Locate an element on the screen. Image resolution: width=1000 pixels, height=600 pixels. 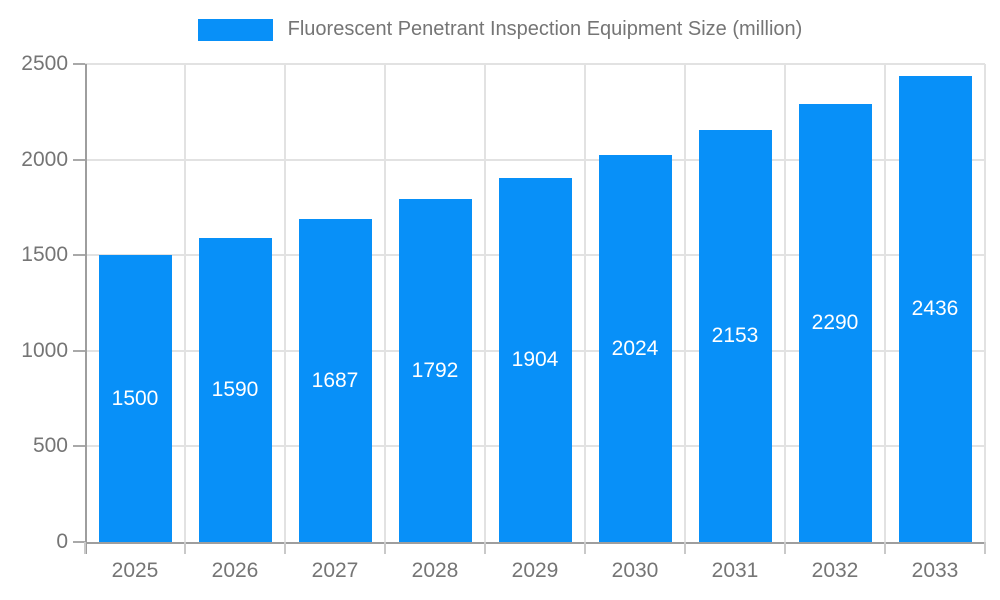
bar-value-label: 1904 is located at coordinates (535, 359).